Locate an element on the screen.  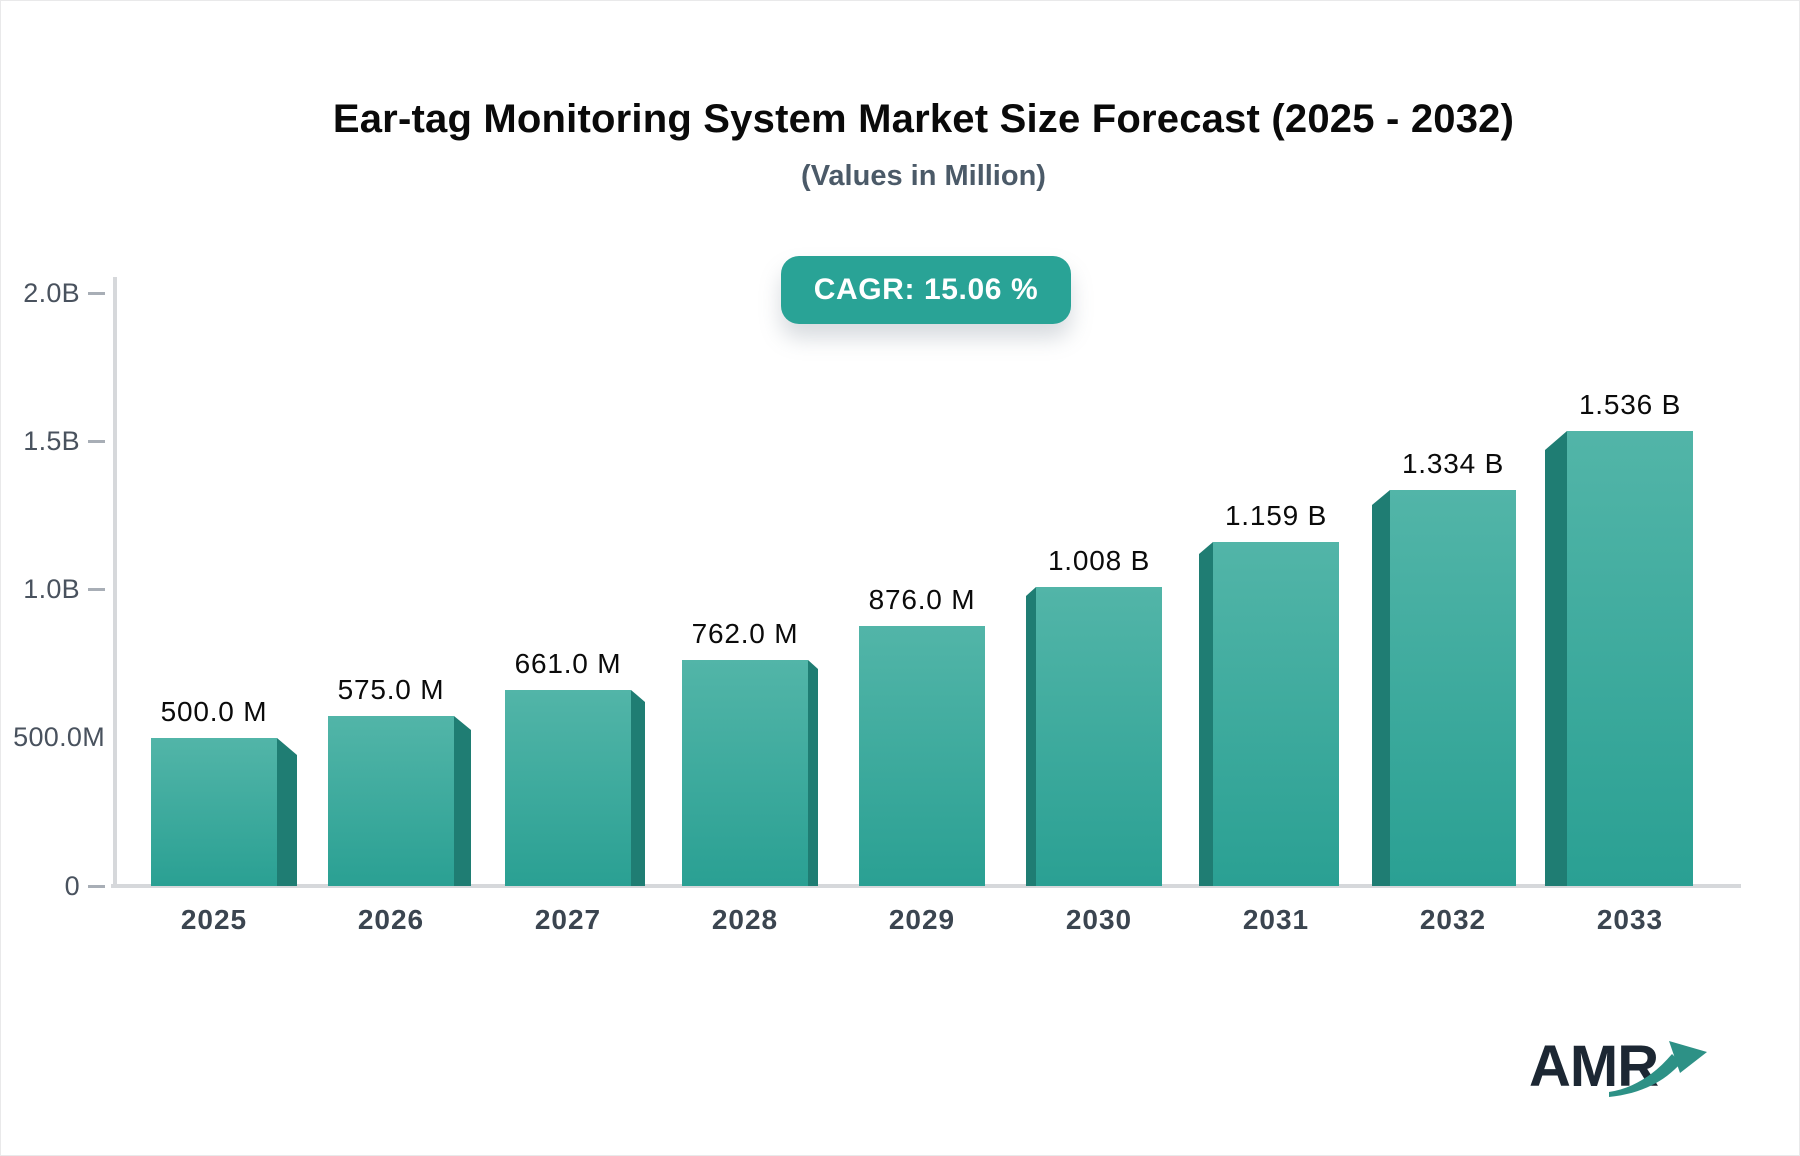
y-axis-tick-label: 500.0M is located at coordinates (59, 737).